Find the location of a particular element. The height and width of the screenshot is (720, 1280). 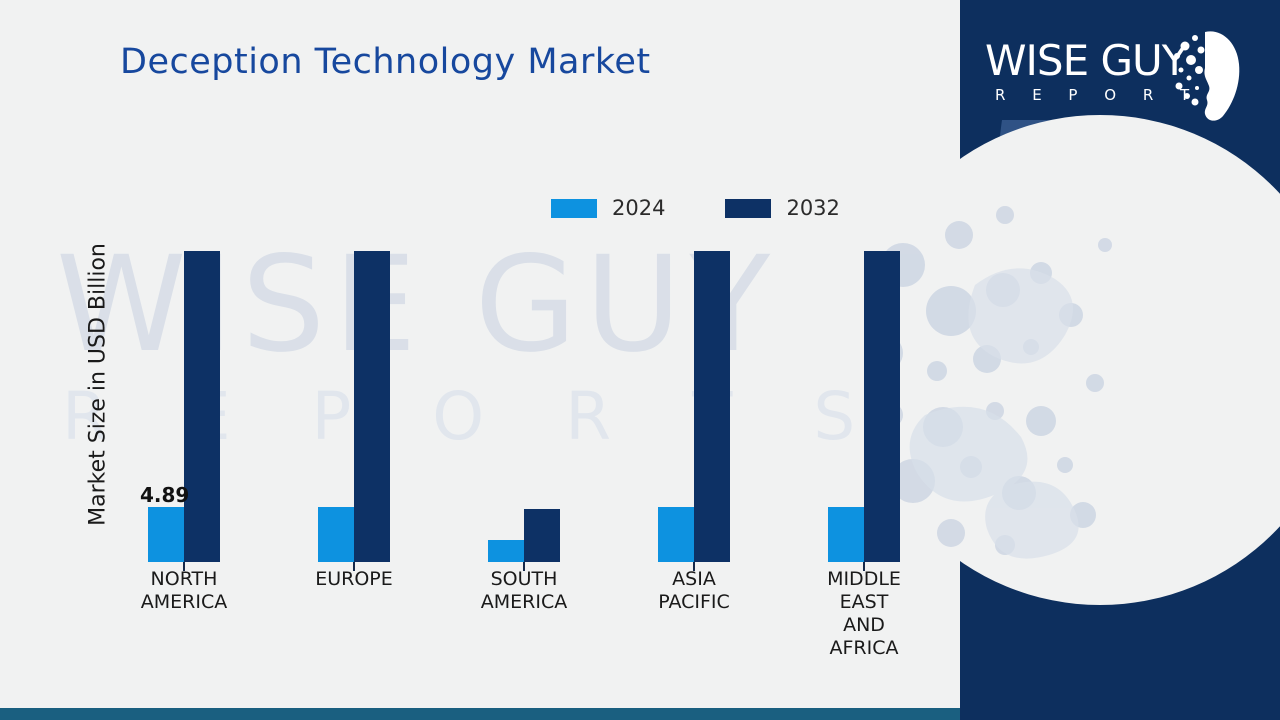

legend-label-2024: 2024 is located at coordinates (639, 208).